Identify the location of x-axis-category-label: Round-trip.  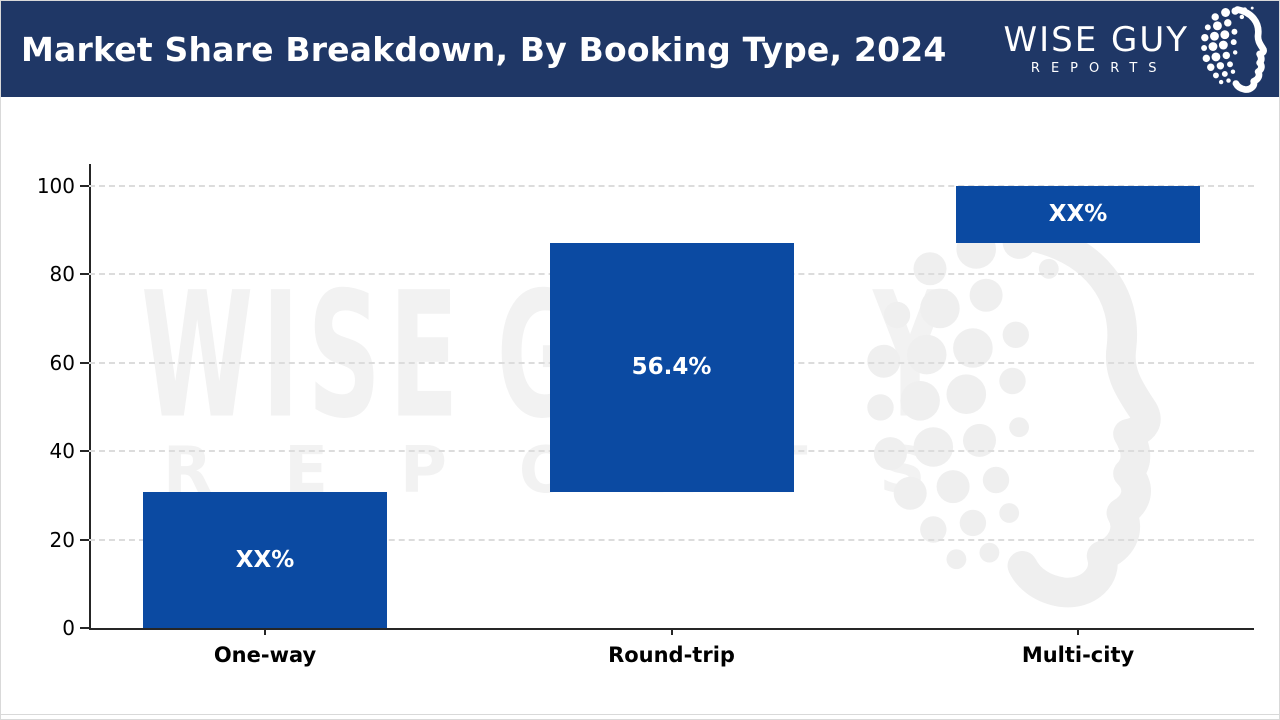
(671, 655).